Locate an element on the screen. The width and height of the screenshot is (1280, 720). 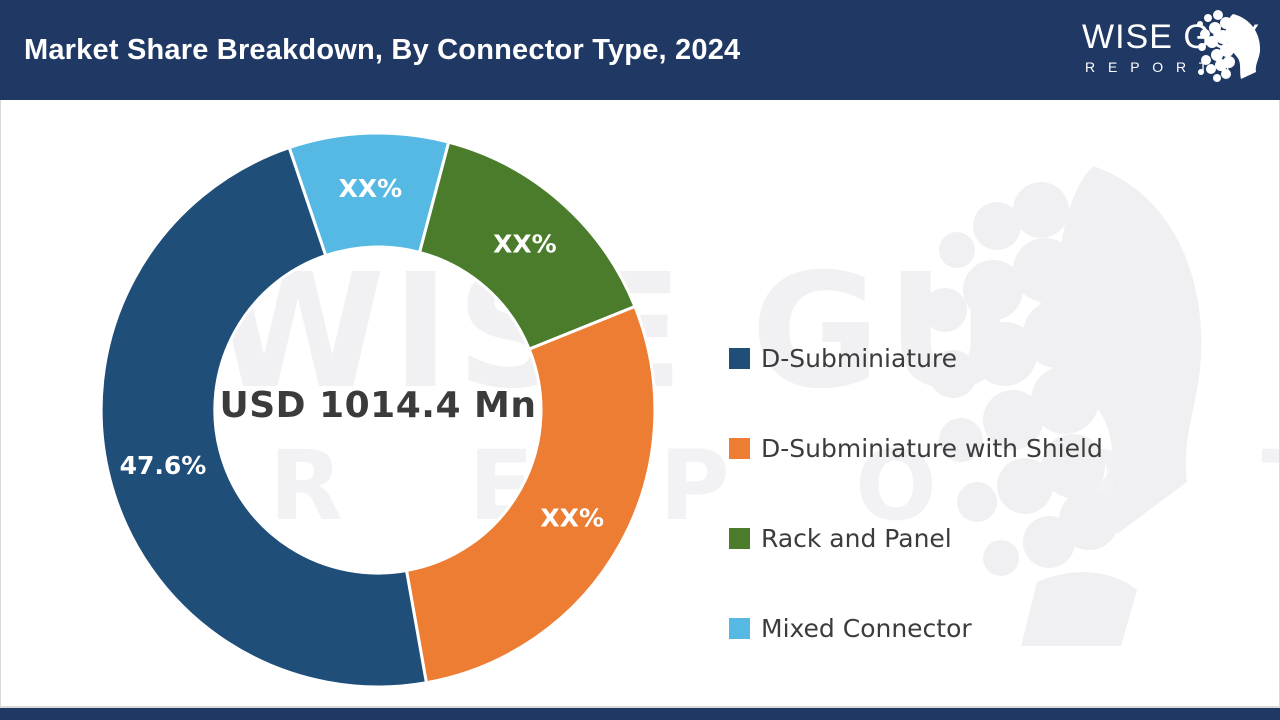
footer-bar is located at coordinates (640, 713).